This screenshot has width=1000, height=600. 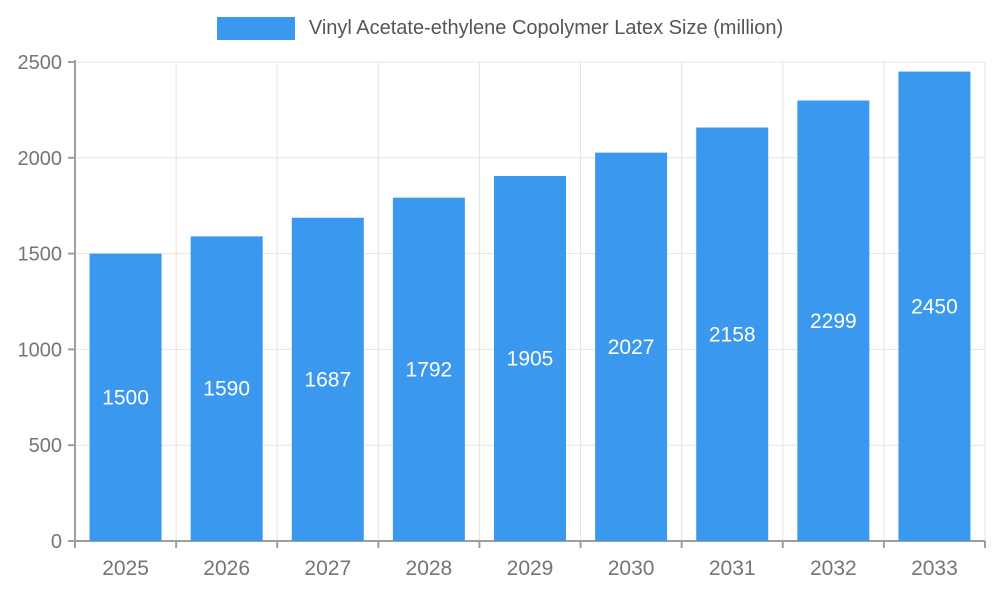 I want to click on y-tick-label: 500, so click(x=45, y=446).